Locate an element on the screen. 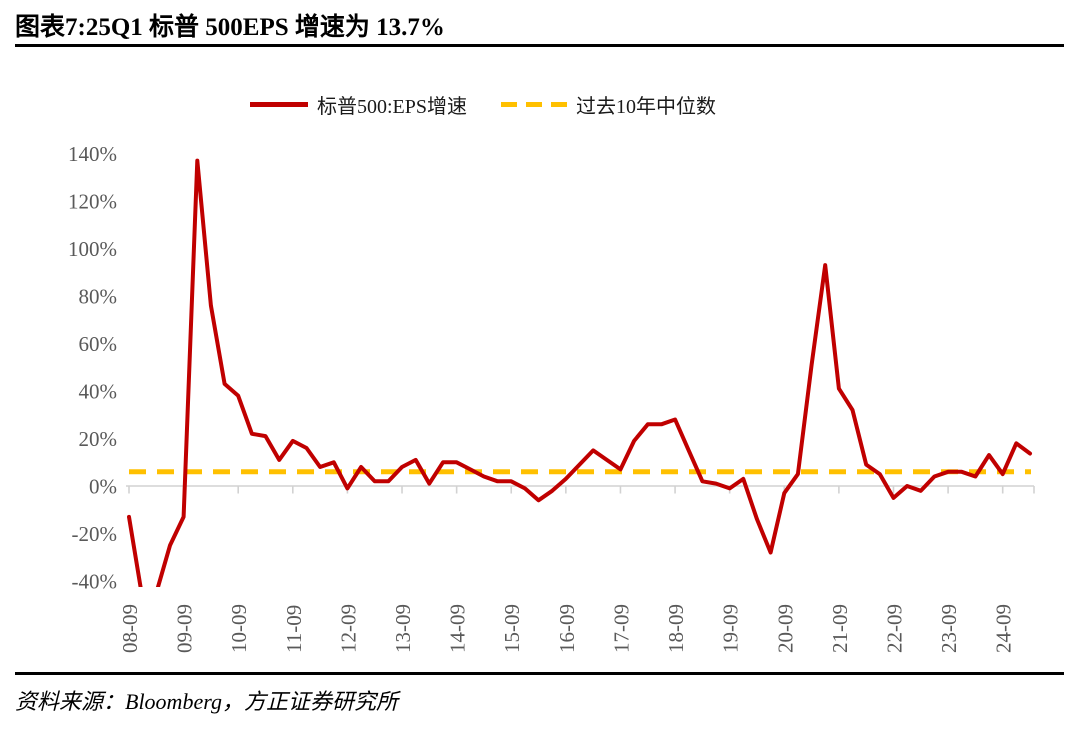 The height and width of the screenshot is (732, 1080). x-axis-label: 16-09 is located at coordinates (567, 628).